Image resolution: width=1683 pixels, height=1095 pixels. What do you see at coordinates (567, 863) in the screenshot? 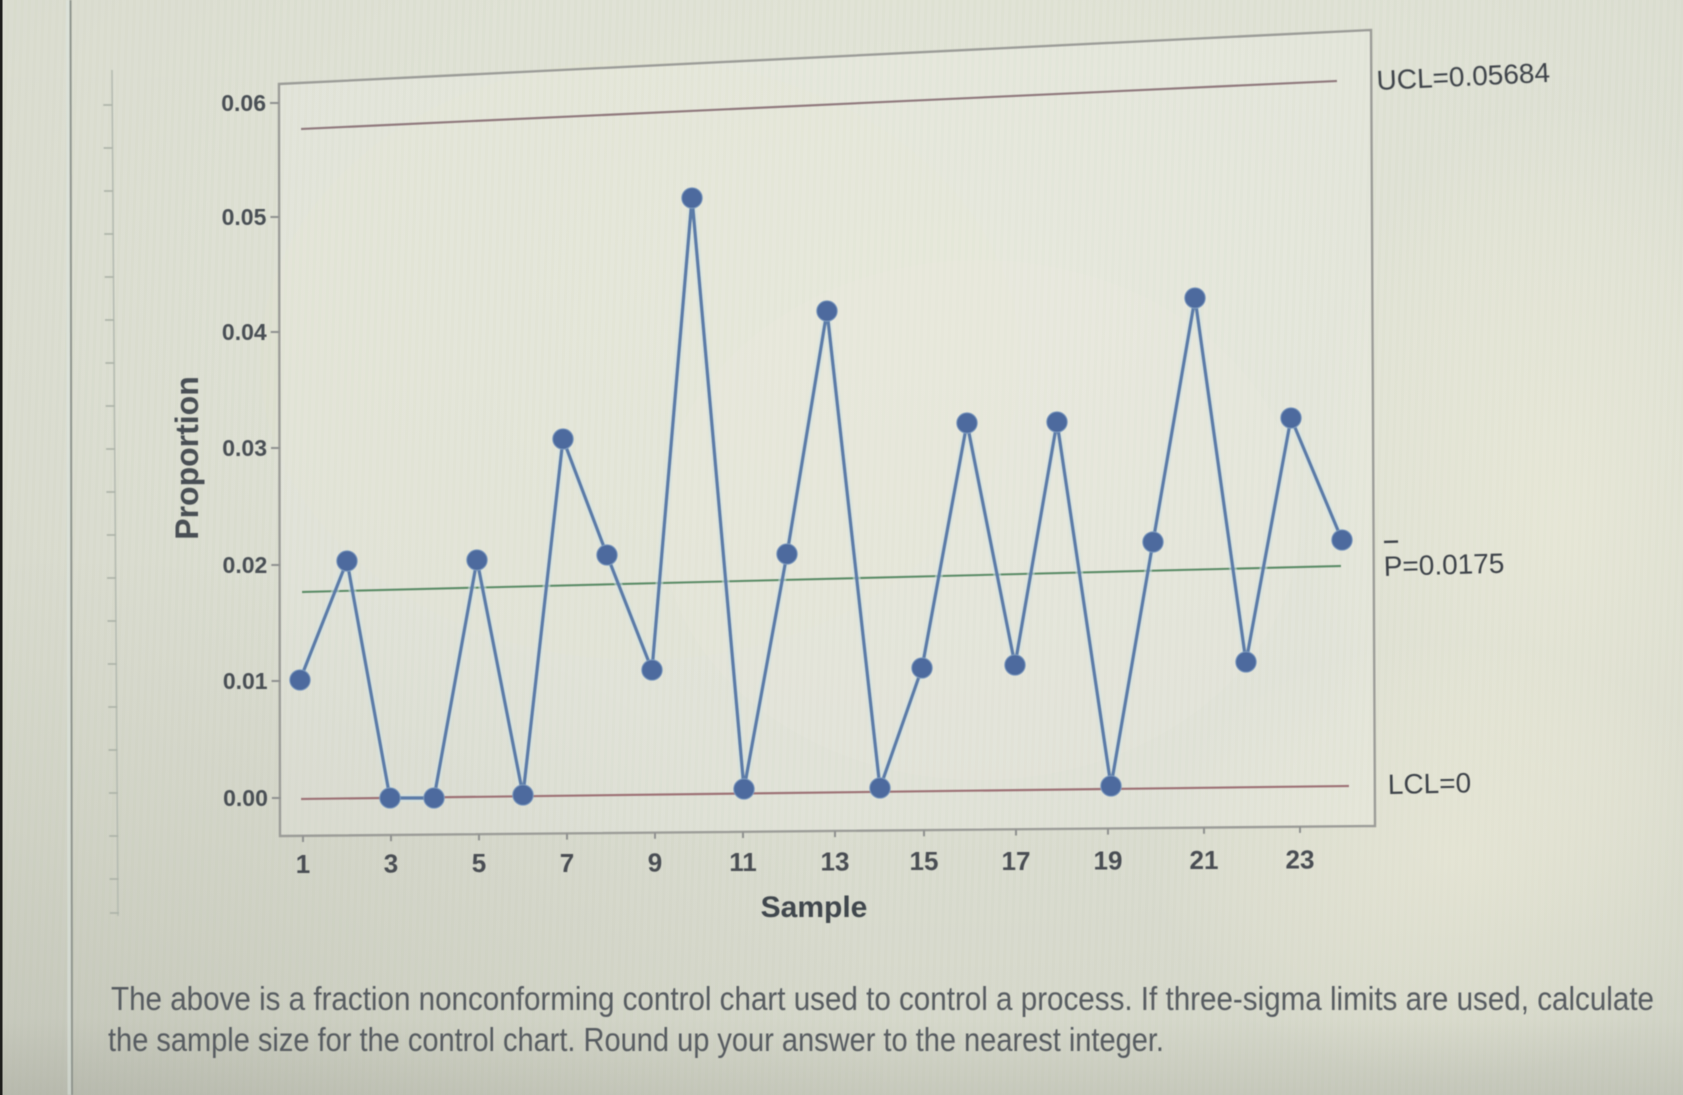
I see `svg-text: 7` at bounding box center [567, 863].